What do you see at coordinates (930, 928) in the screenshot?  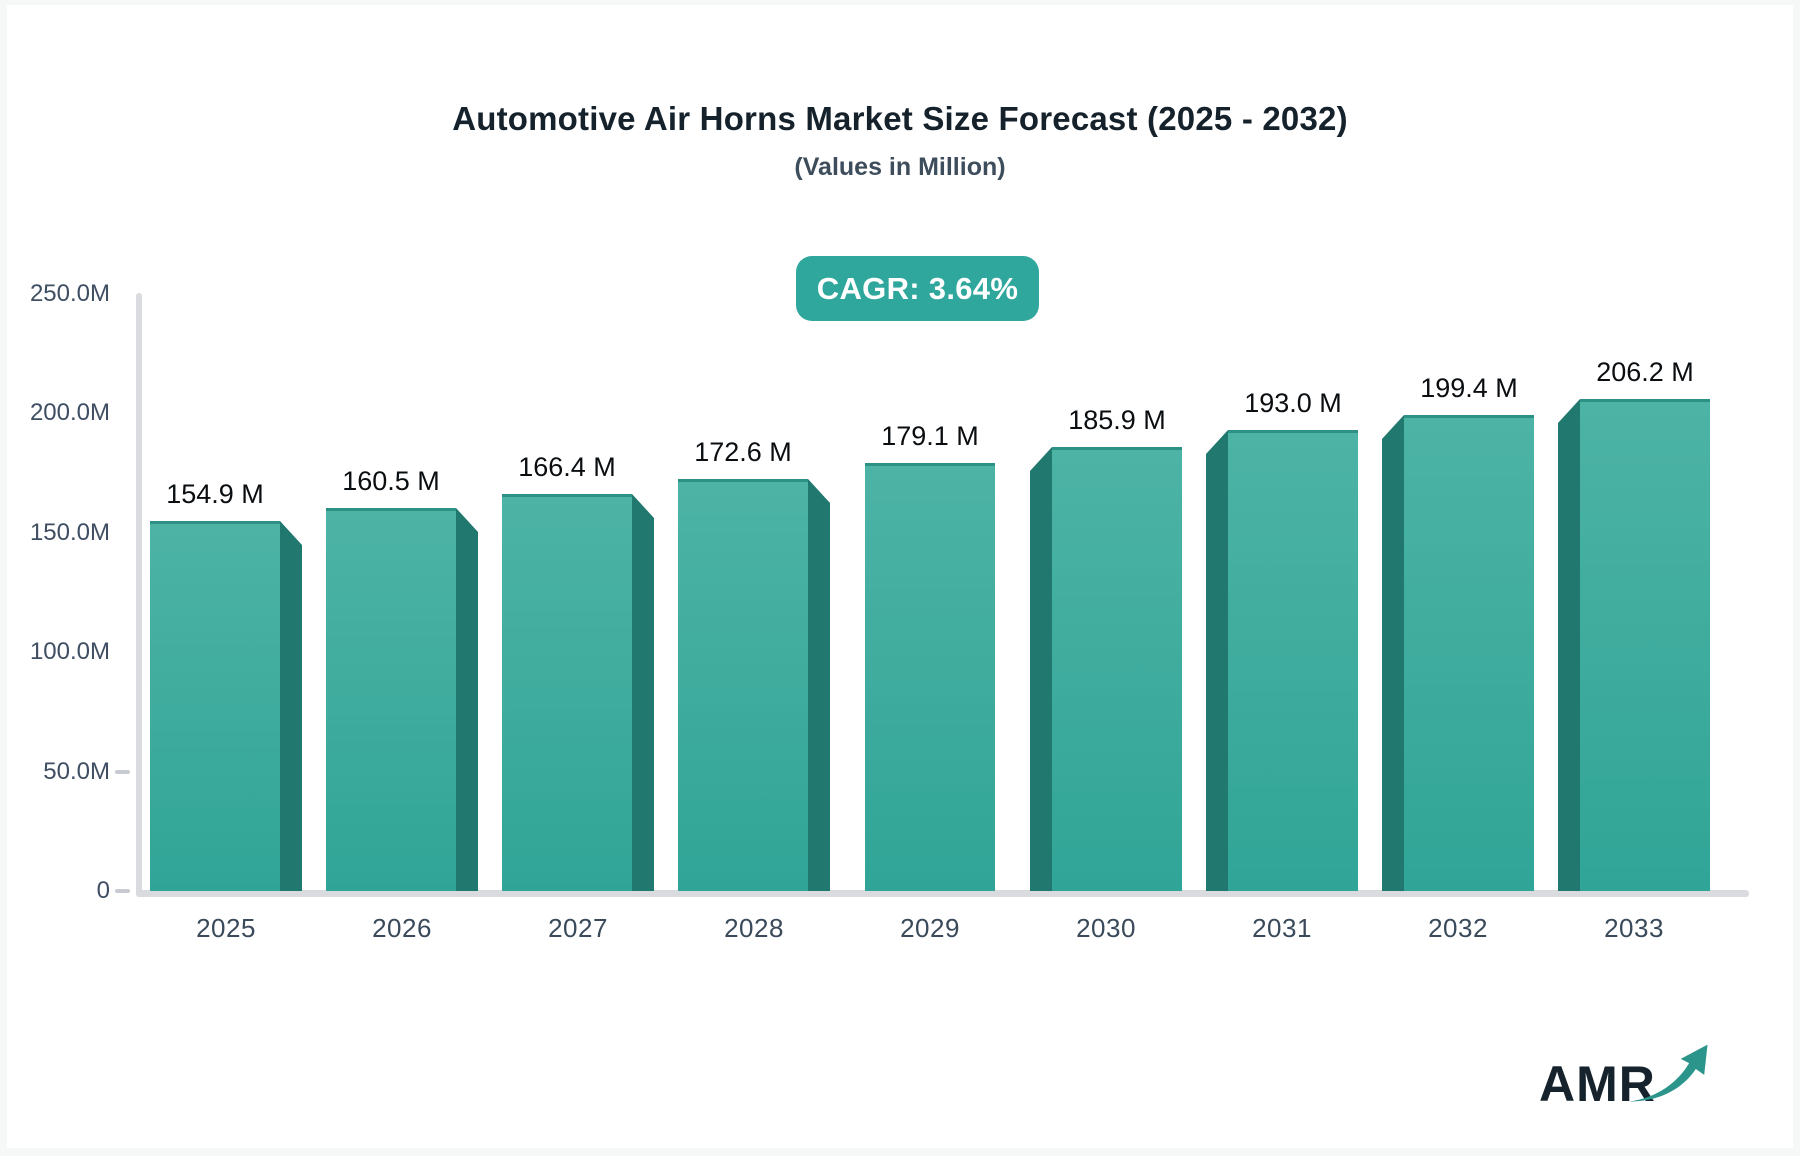 I see `x-axis-category-label: 2029` at bounding box center [930, 928].